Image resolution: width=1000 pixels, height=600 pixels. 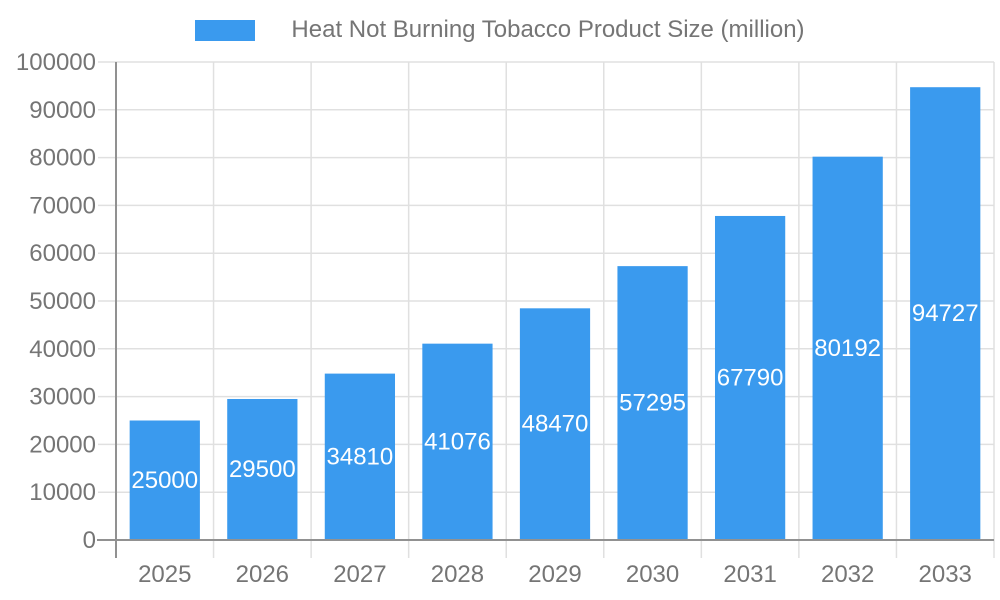 What do you see at coordinates (89, 540) in the screenshot?
I see `y-tick-label: 0` at bounding box center [89, 540].